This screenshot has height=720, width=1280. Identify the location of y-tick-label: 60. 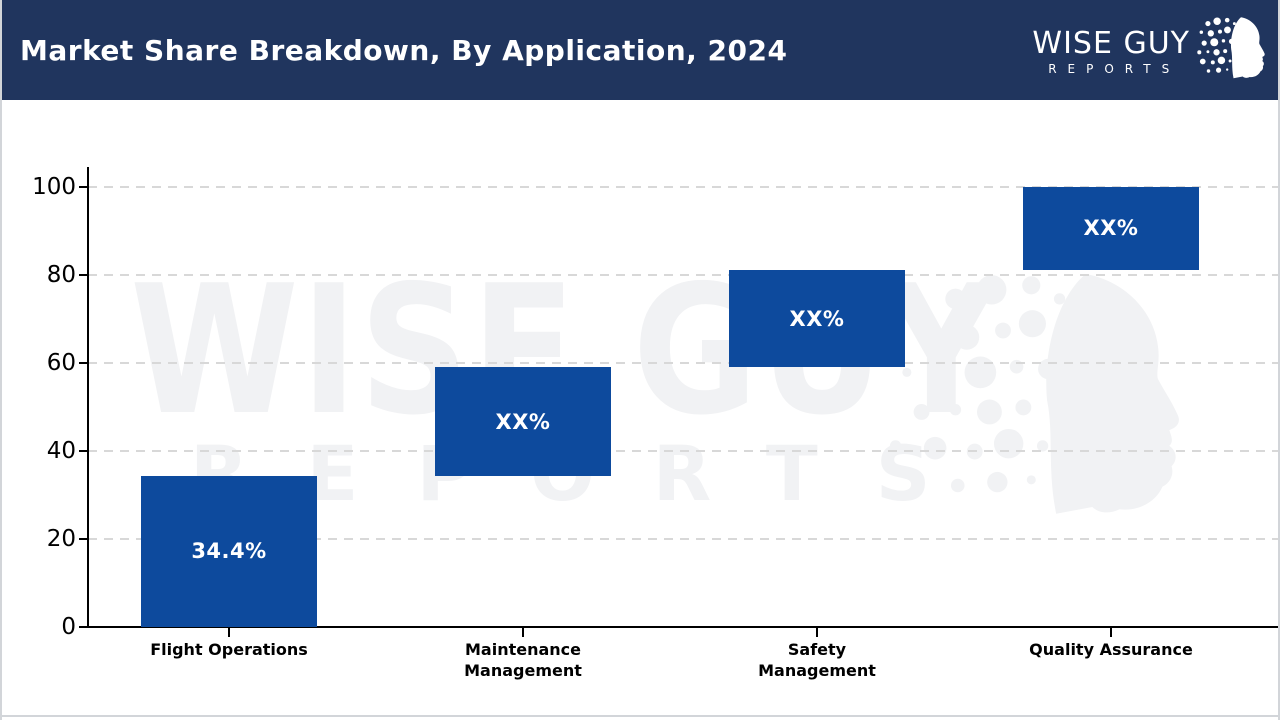
(61, 363).